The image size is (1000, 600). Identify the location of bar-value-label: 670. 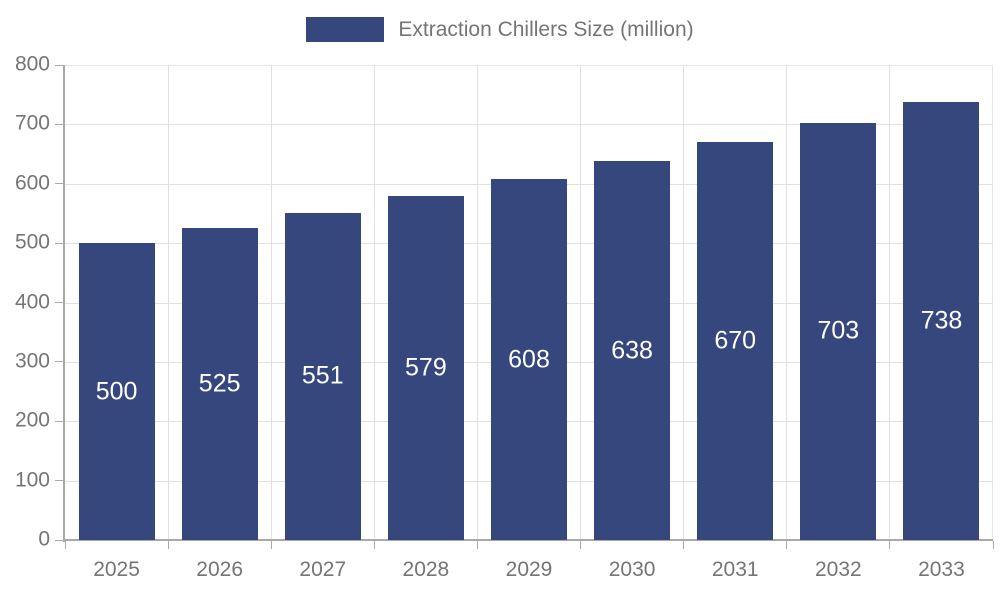
(735, 340).